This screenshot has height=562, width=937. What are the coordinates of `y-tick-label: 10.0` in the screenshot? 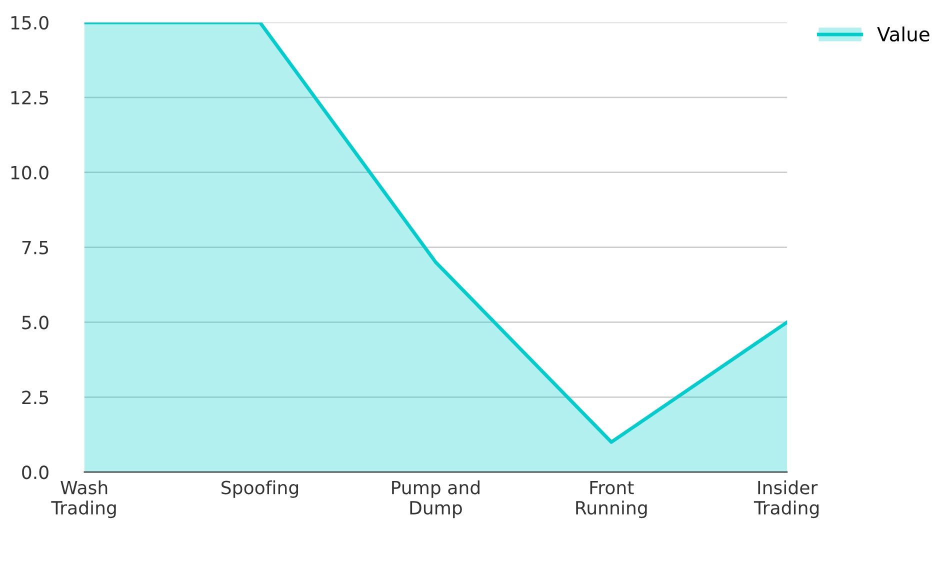 It's located at (29, 173).